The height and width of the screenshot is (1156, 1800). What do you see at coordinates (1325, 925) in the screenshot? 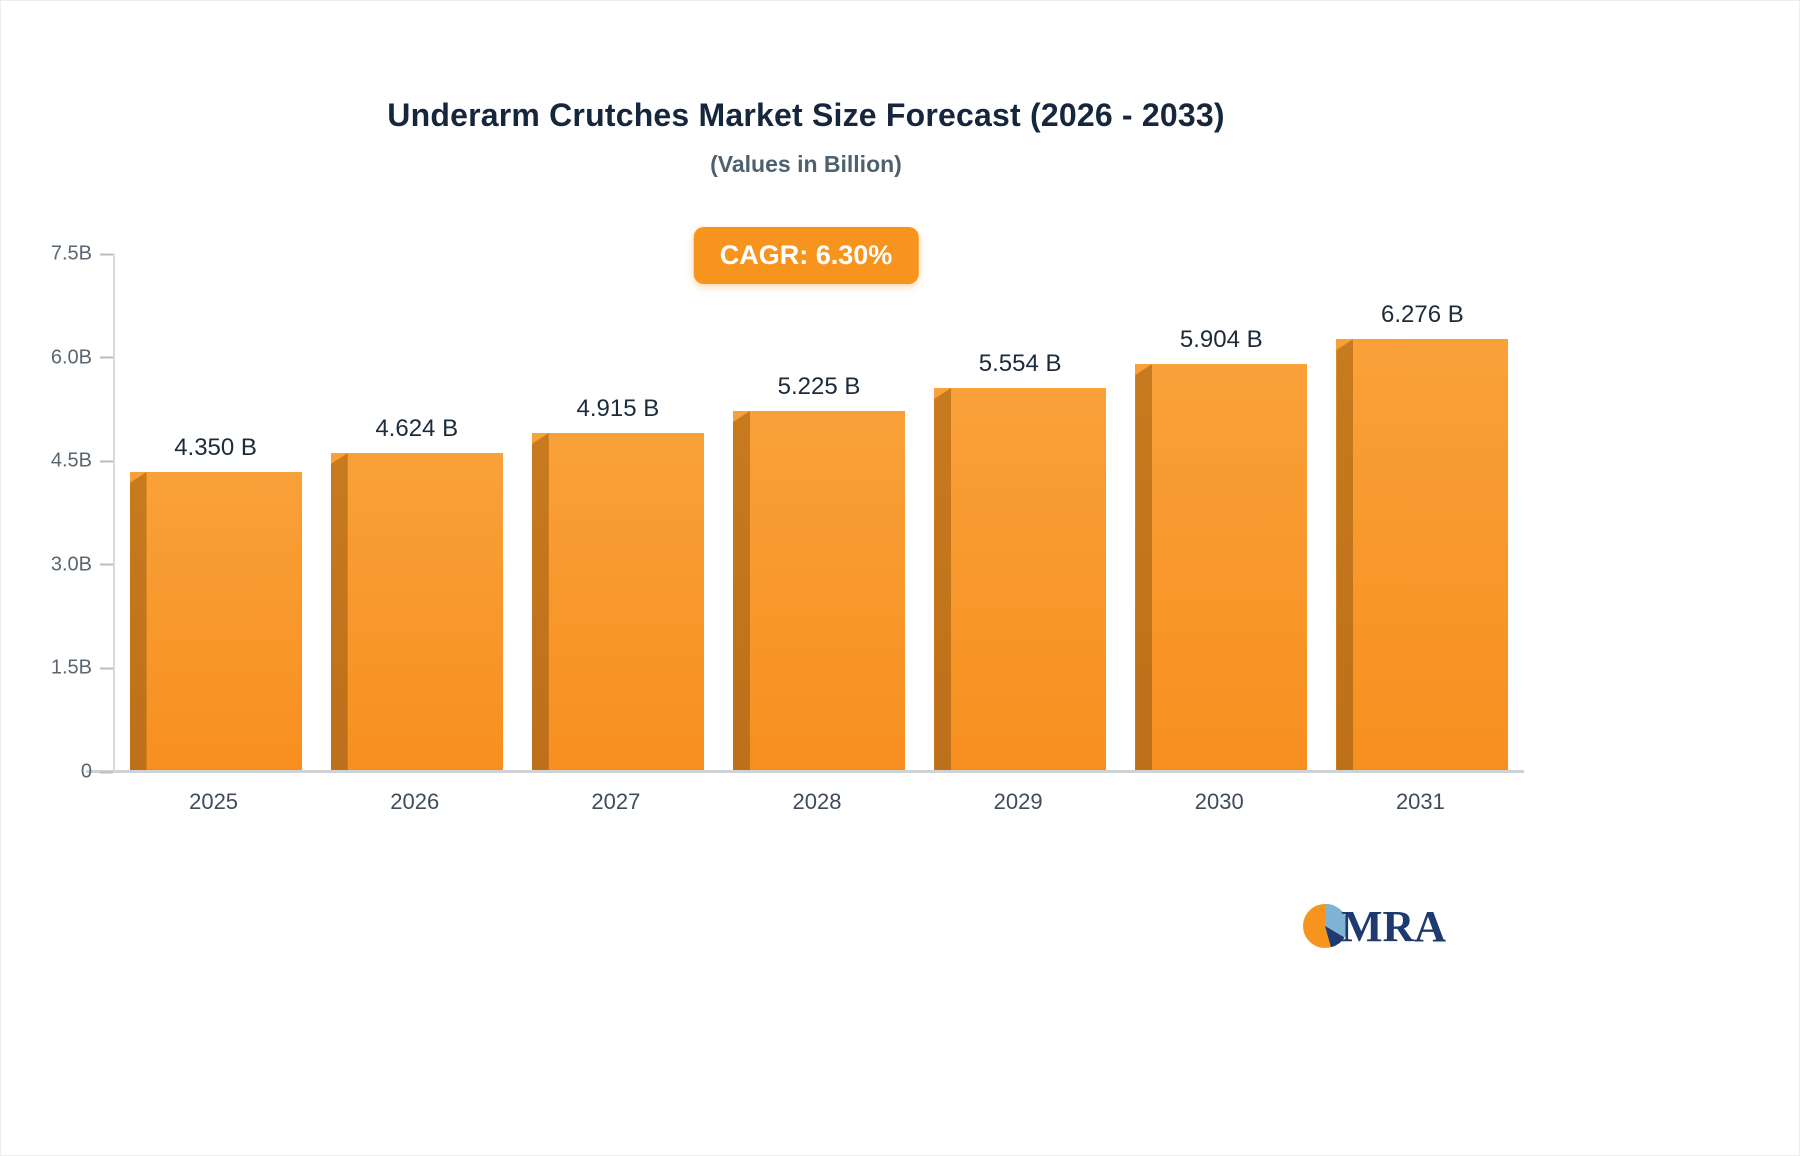
I see `pie-icon` at bounding box center [1325, 925].